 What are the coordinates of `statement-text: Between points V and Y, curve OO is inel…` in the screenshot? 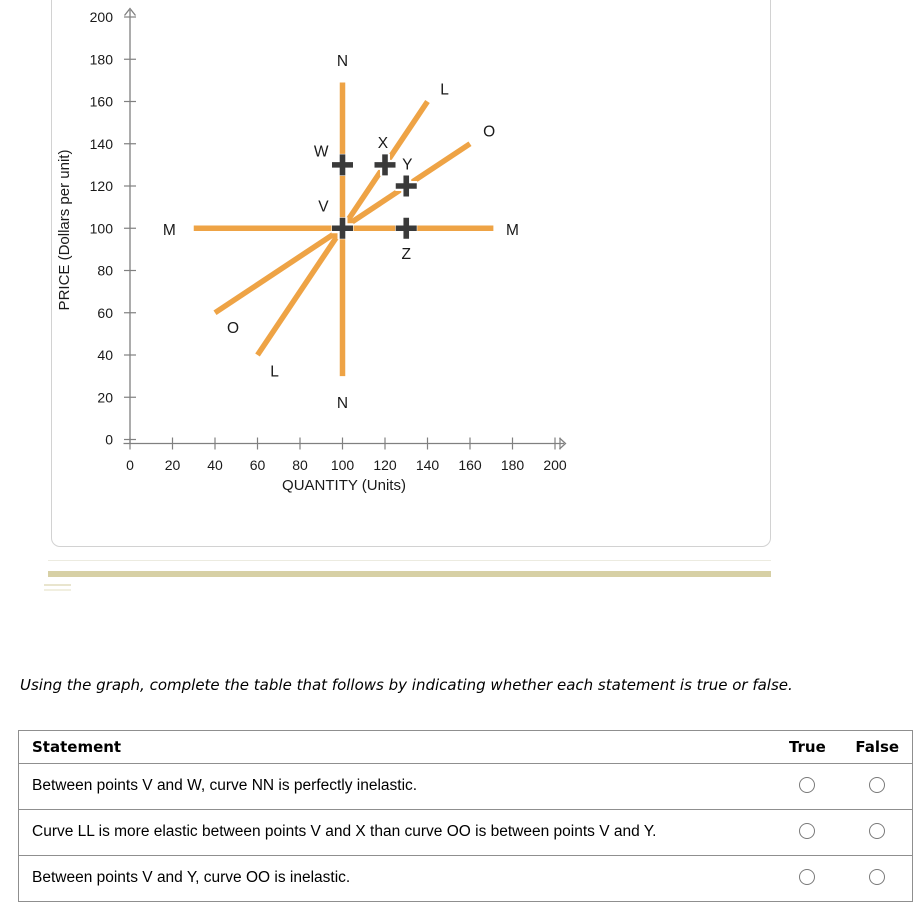 It's located at (395, 878).